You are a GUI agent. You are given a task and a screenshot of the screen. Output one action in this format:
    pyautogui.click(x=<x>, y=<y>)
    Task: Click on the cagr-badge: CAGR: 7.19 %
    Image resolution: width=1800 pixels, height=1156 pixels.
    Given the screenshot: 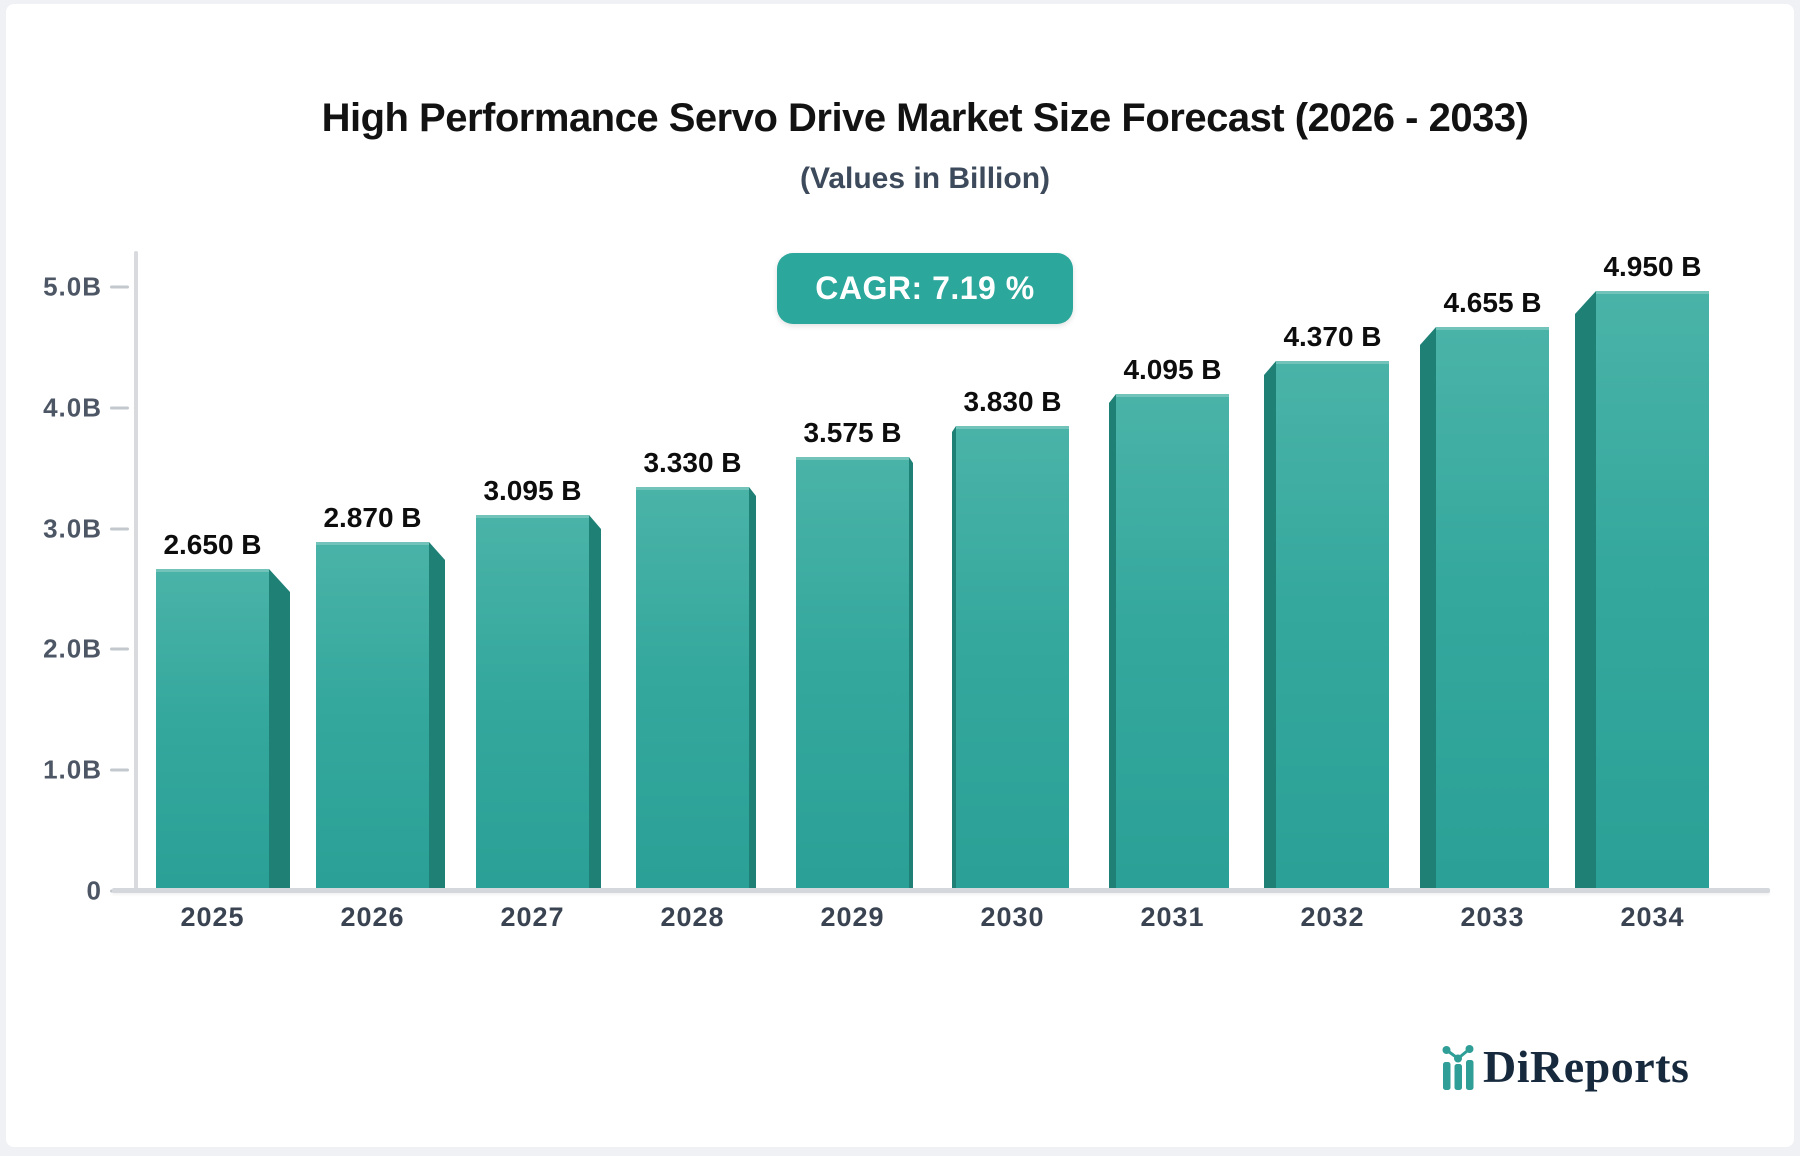 What is the action you would take?
    pyautogui.click(x=925, y=288)
    